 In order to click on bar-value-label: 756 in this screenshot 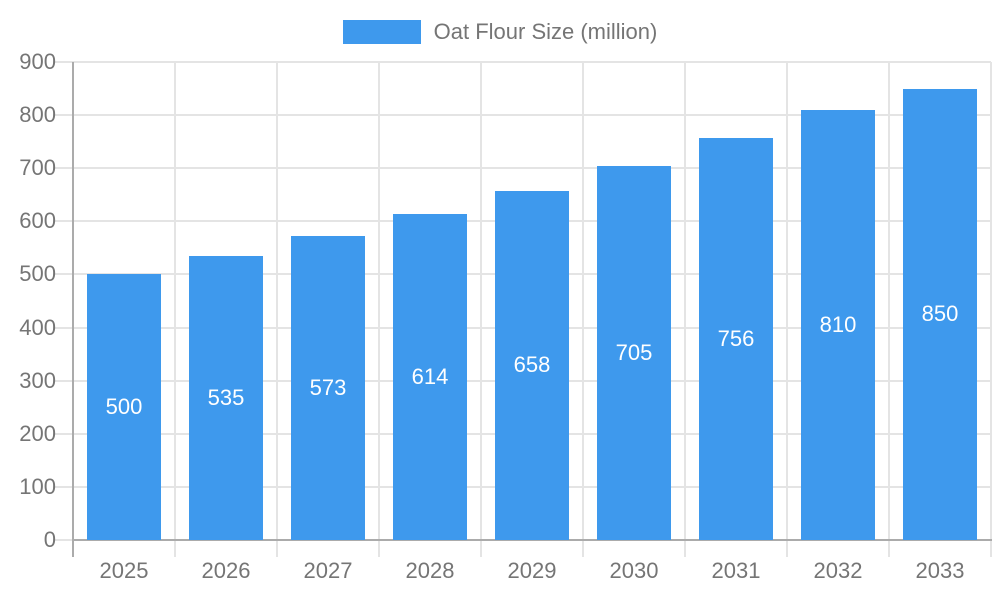, I will do `click(736, 339)`.